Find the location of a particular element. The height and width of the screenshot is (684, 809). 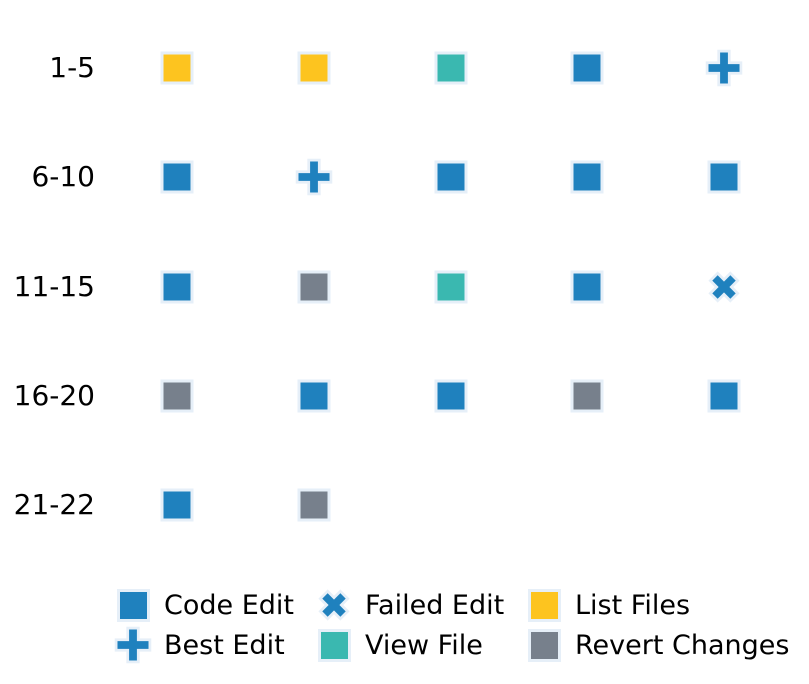

row-label-1-5: 1-5 is located at coordinates (72, 67).